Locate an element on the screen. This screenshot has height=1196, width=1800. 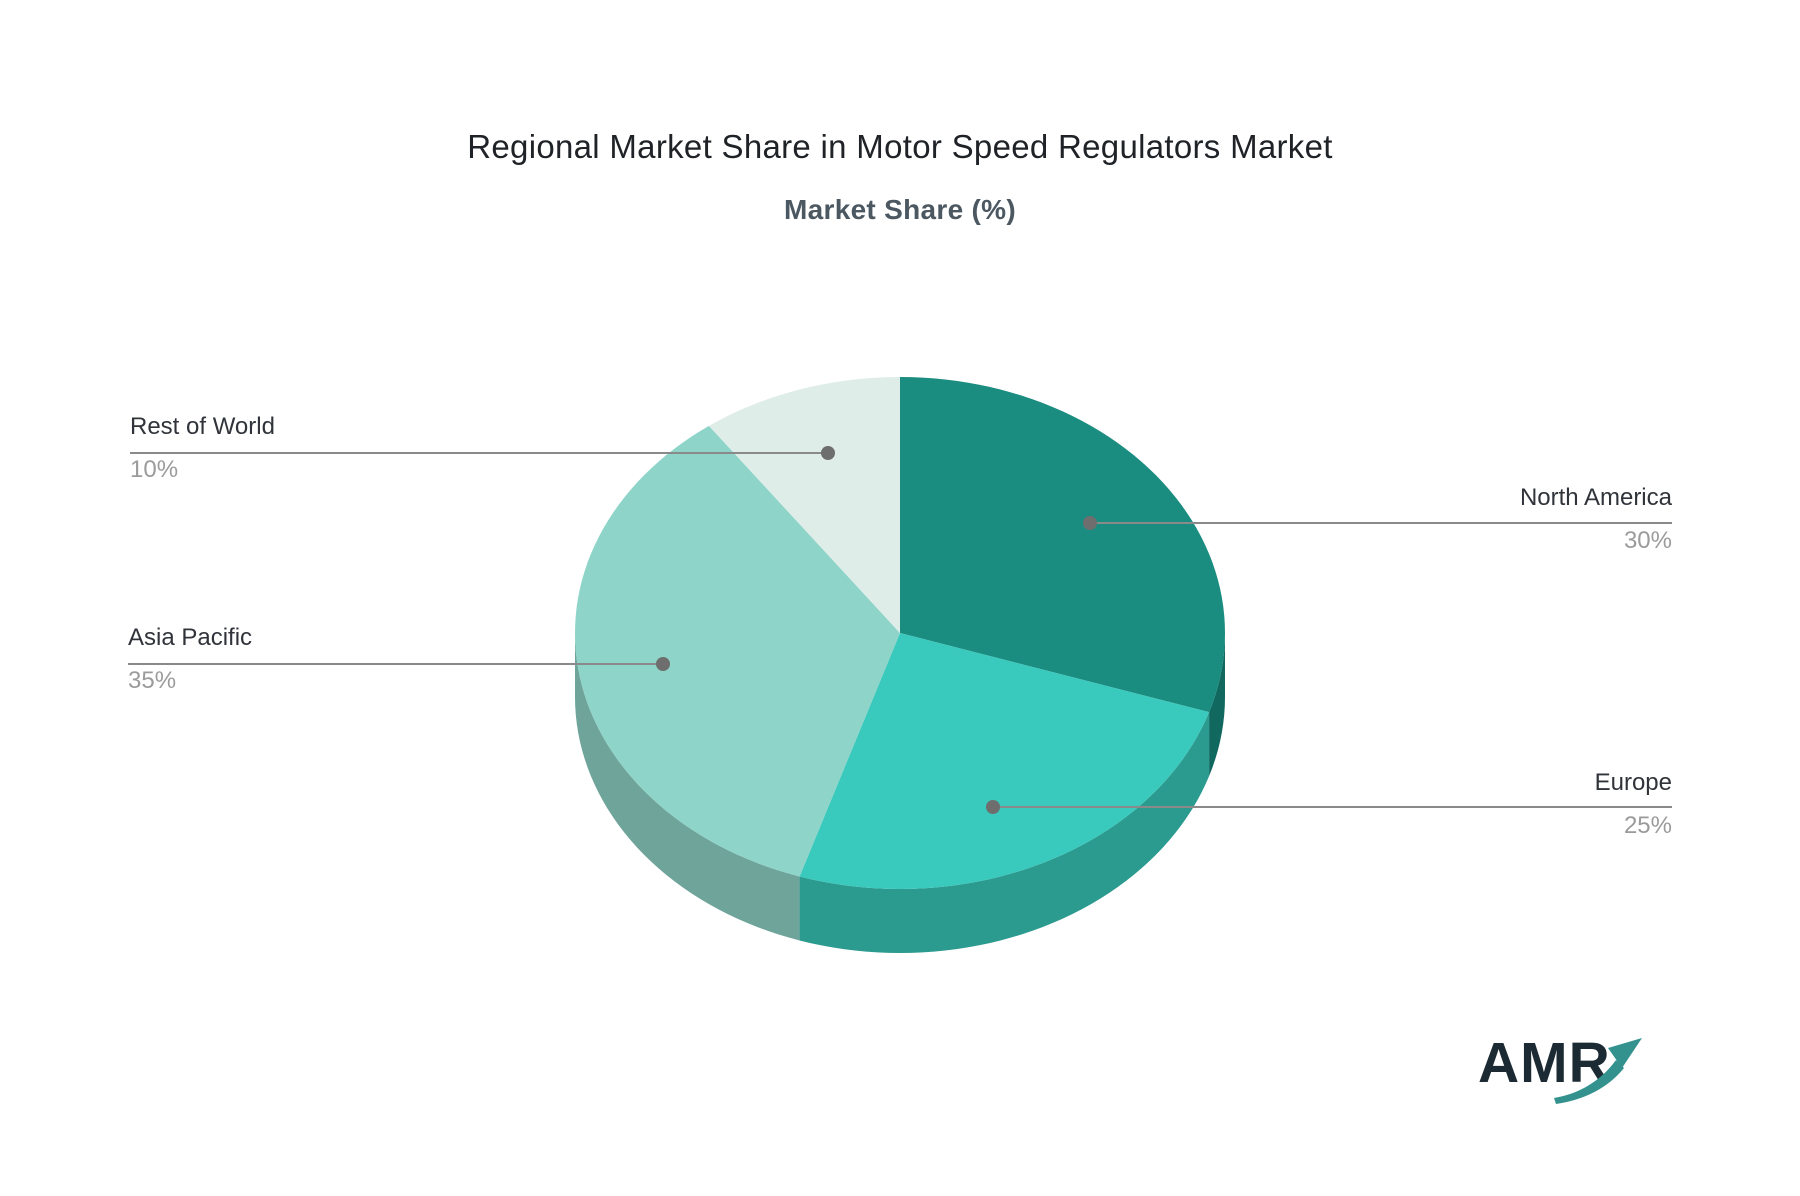
slice-percentage-north-america: 30% is located at coordinates (1647, 540).